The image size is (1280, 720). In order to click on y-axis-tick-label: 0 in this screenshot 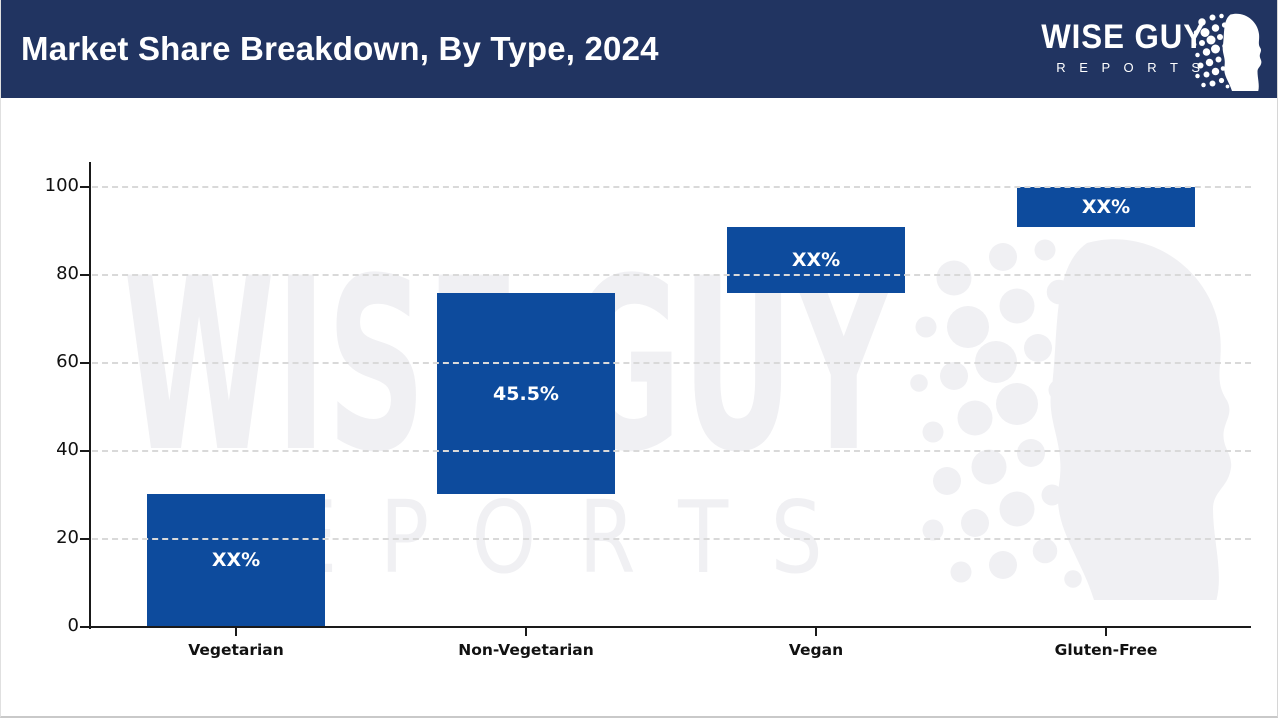, I will do `click(73, 625)`.